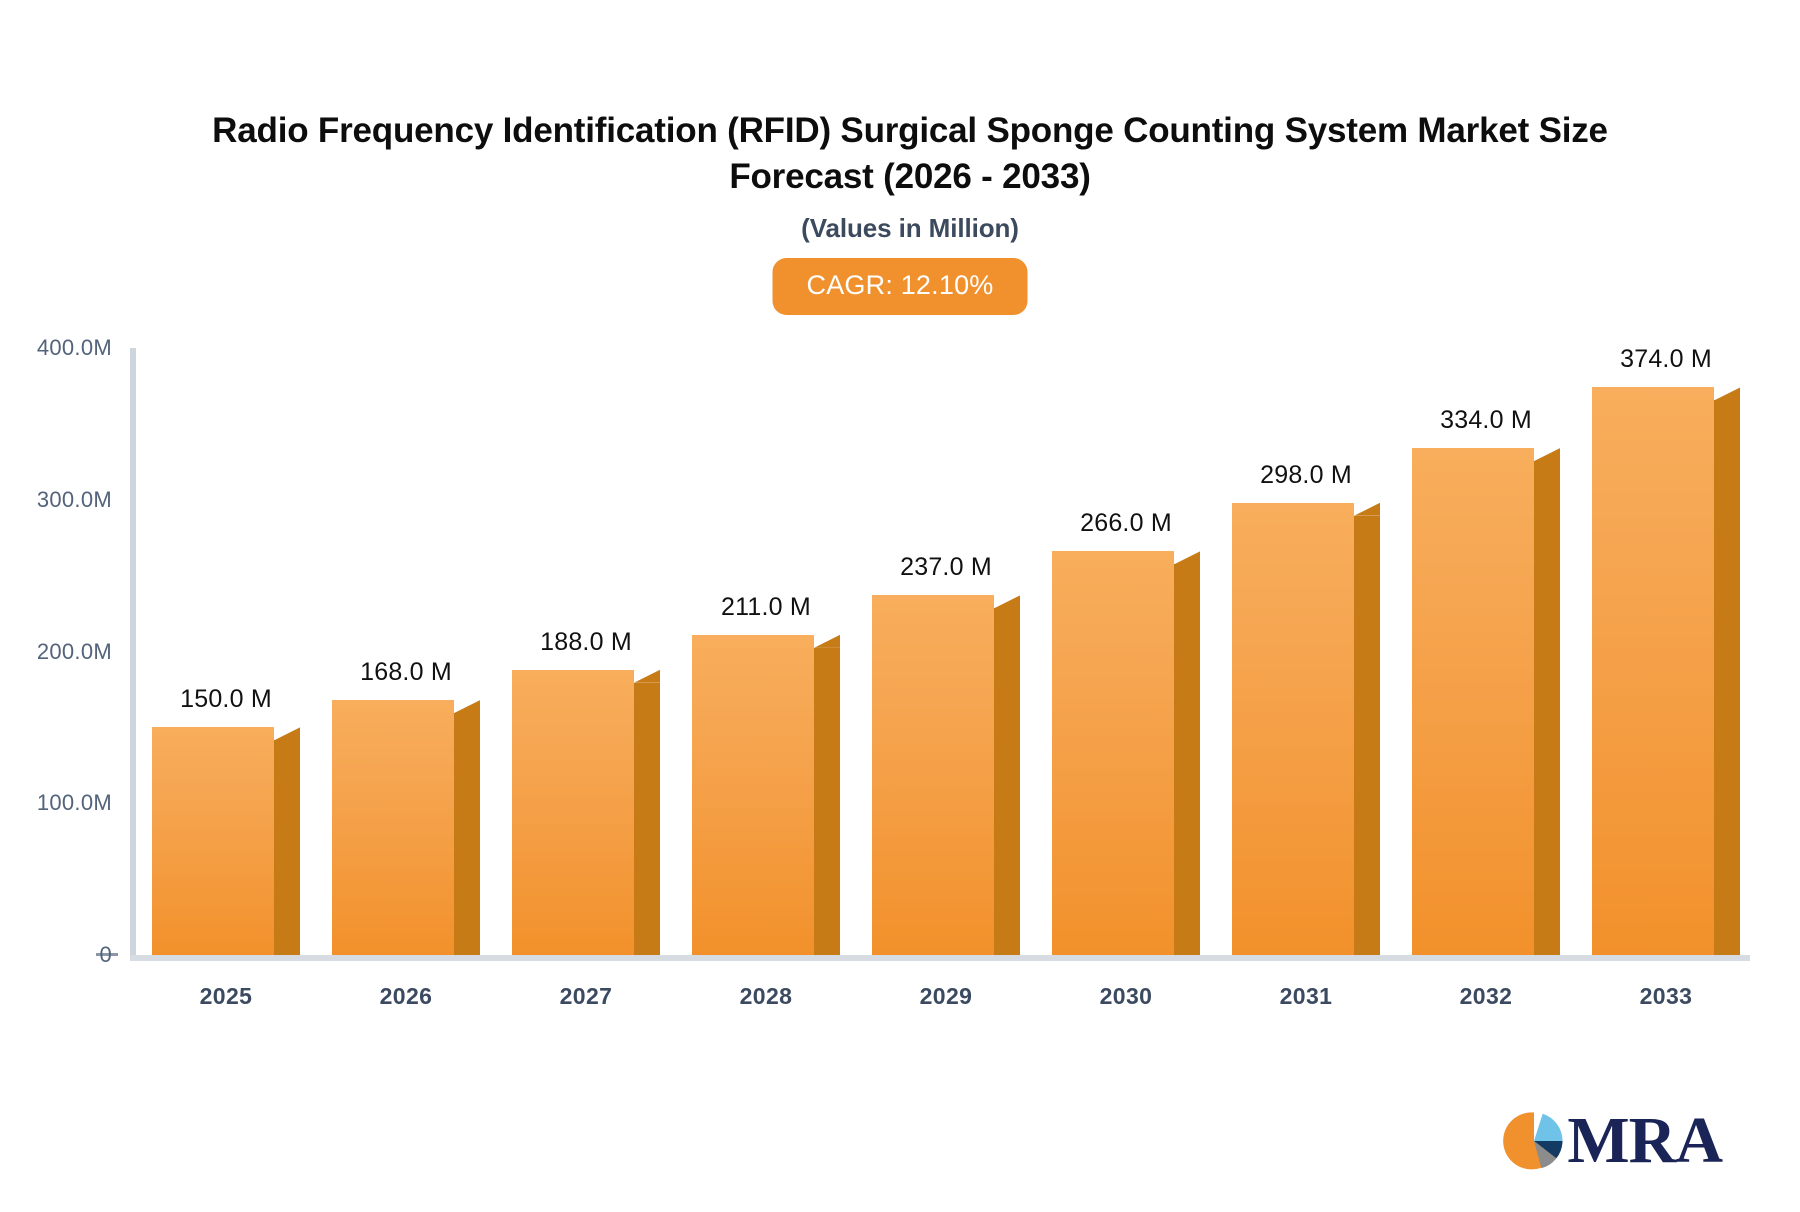 The image size is (1800, 1212). Describe the element at coordinates (1645, 1140) in the screenshot. I see `logo-wordmark: MRA` at that location.